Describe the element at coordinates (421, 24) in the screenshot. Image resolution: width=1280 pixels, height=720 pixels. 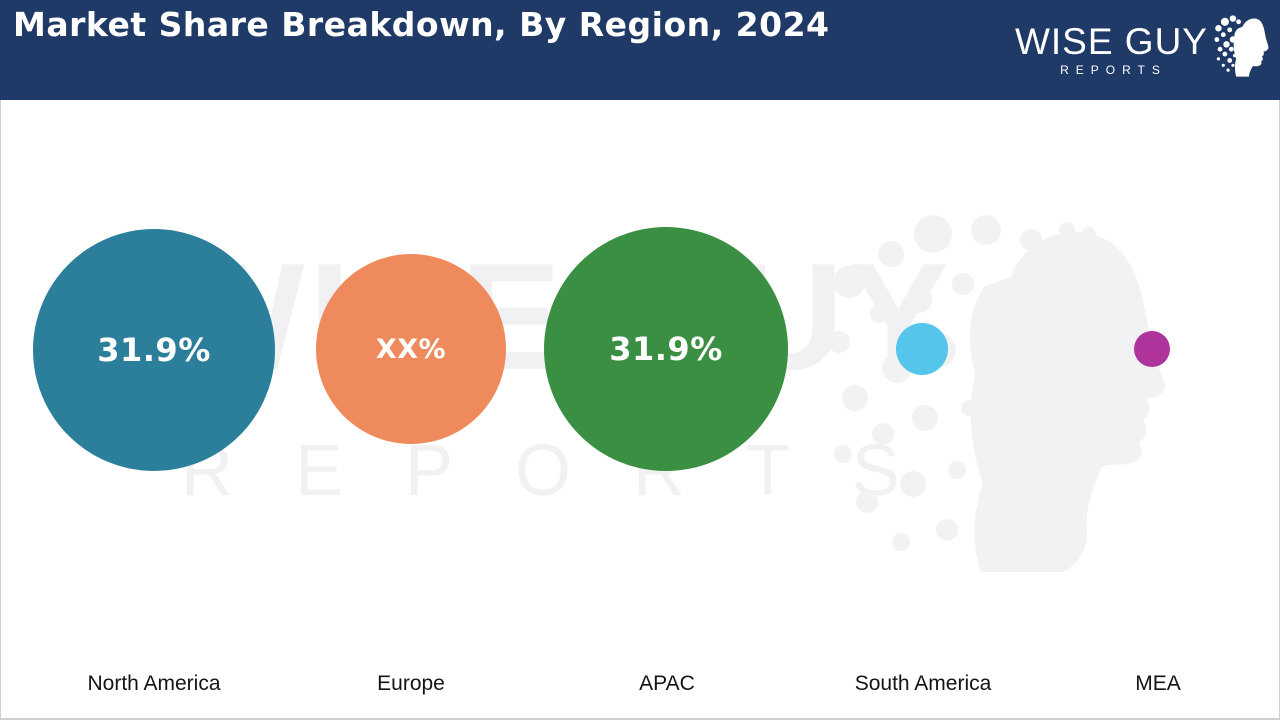
I see `page-title: Market Share Breakdown, By Region, 2024` at that location.